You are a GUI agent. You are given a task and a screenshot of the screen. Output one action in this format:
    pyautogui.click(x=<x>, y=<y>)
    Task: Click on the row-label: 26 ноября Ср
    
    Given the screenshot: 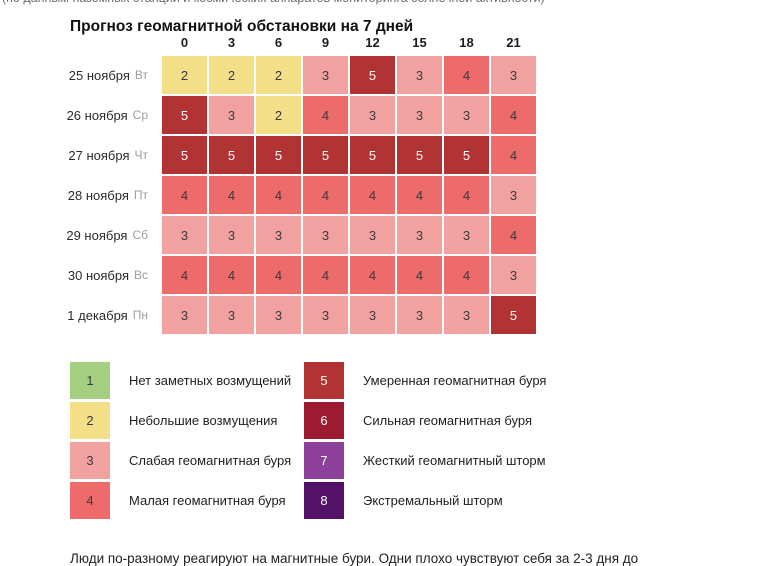 What is the action you would take?
    pyautogui.click(x=113, y=115)
    